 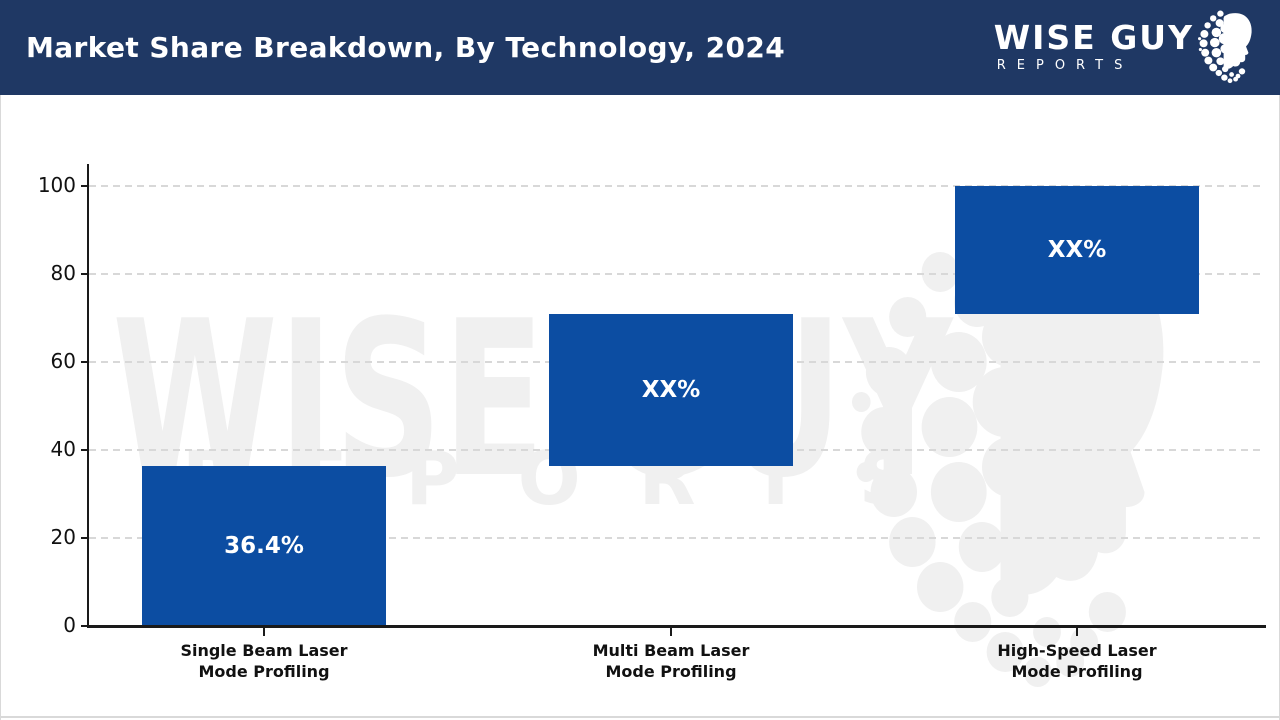 I want to click on dotted-face-profile-icon, so click(x=1225, y=46).